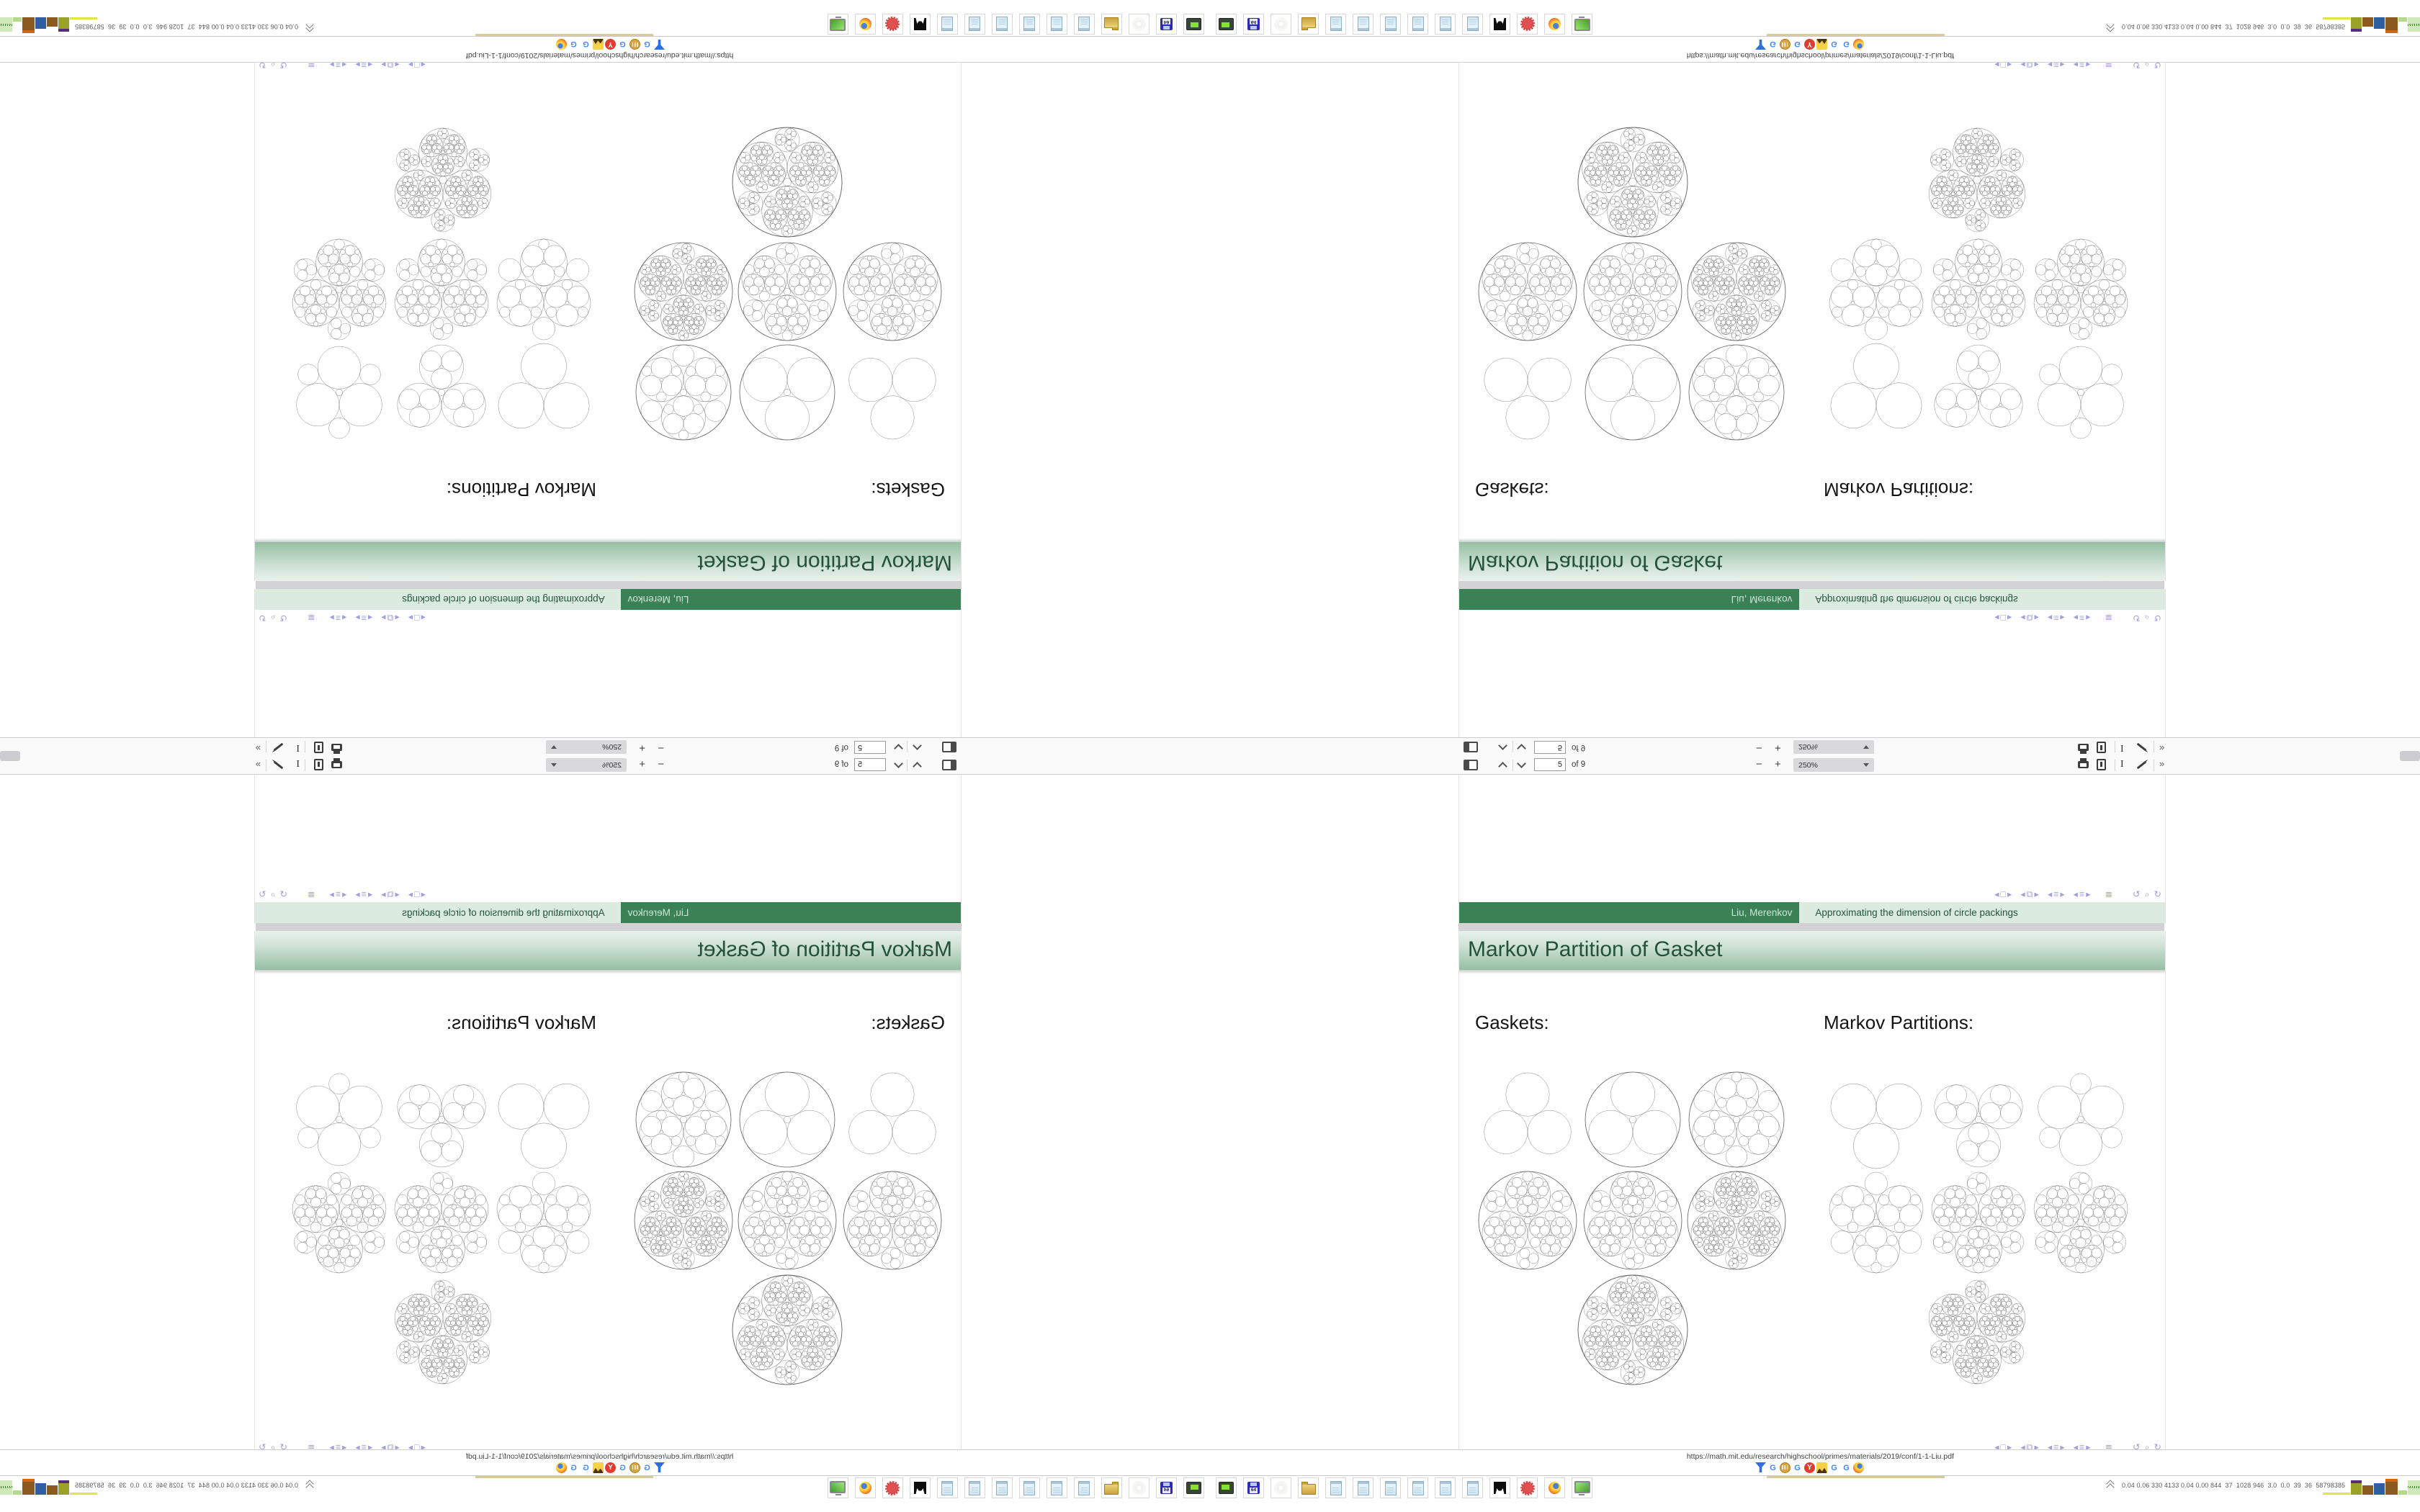 This screenshot has height=1512, width=2420. What do you see at coordinates (1016, 24) in the screenshot?
I see `launcher-row` at bounding box center [1016, 24].